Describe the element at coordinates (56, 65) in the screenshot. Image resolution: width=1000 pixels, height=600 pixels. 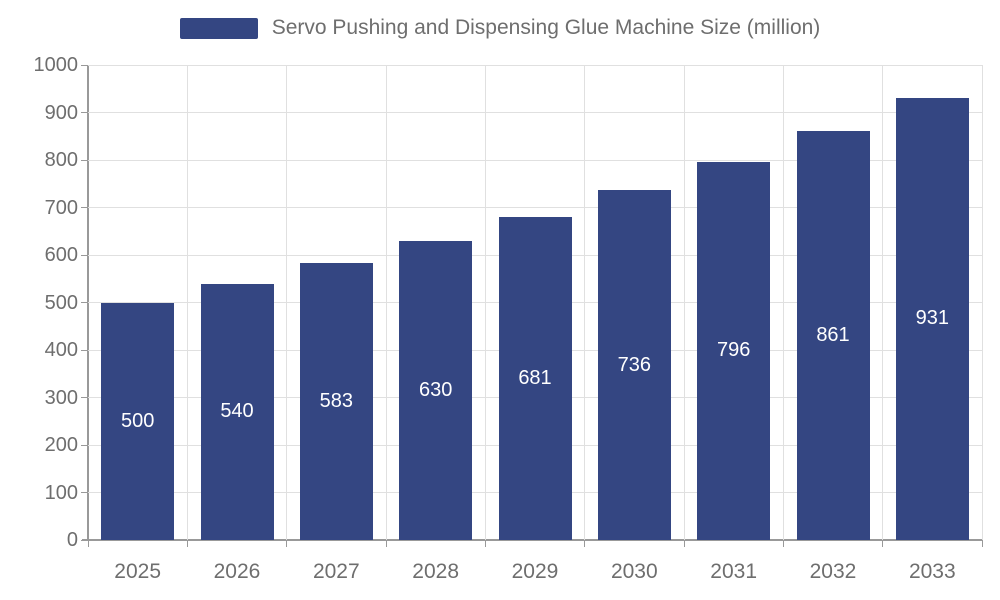
I see `y-tick-label: 1000` at that location.